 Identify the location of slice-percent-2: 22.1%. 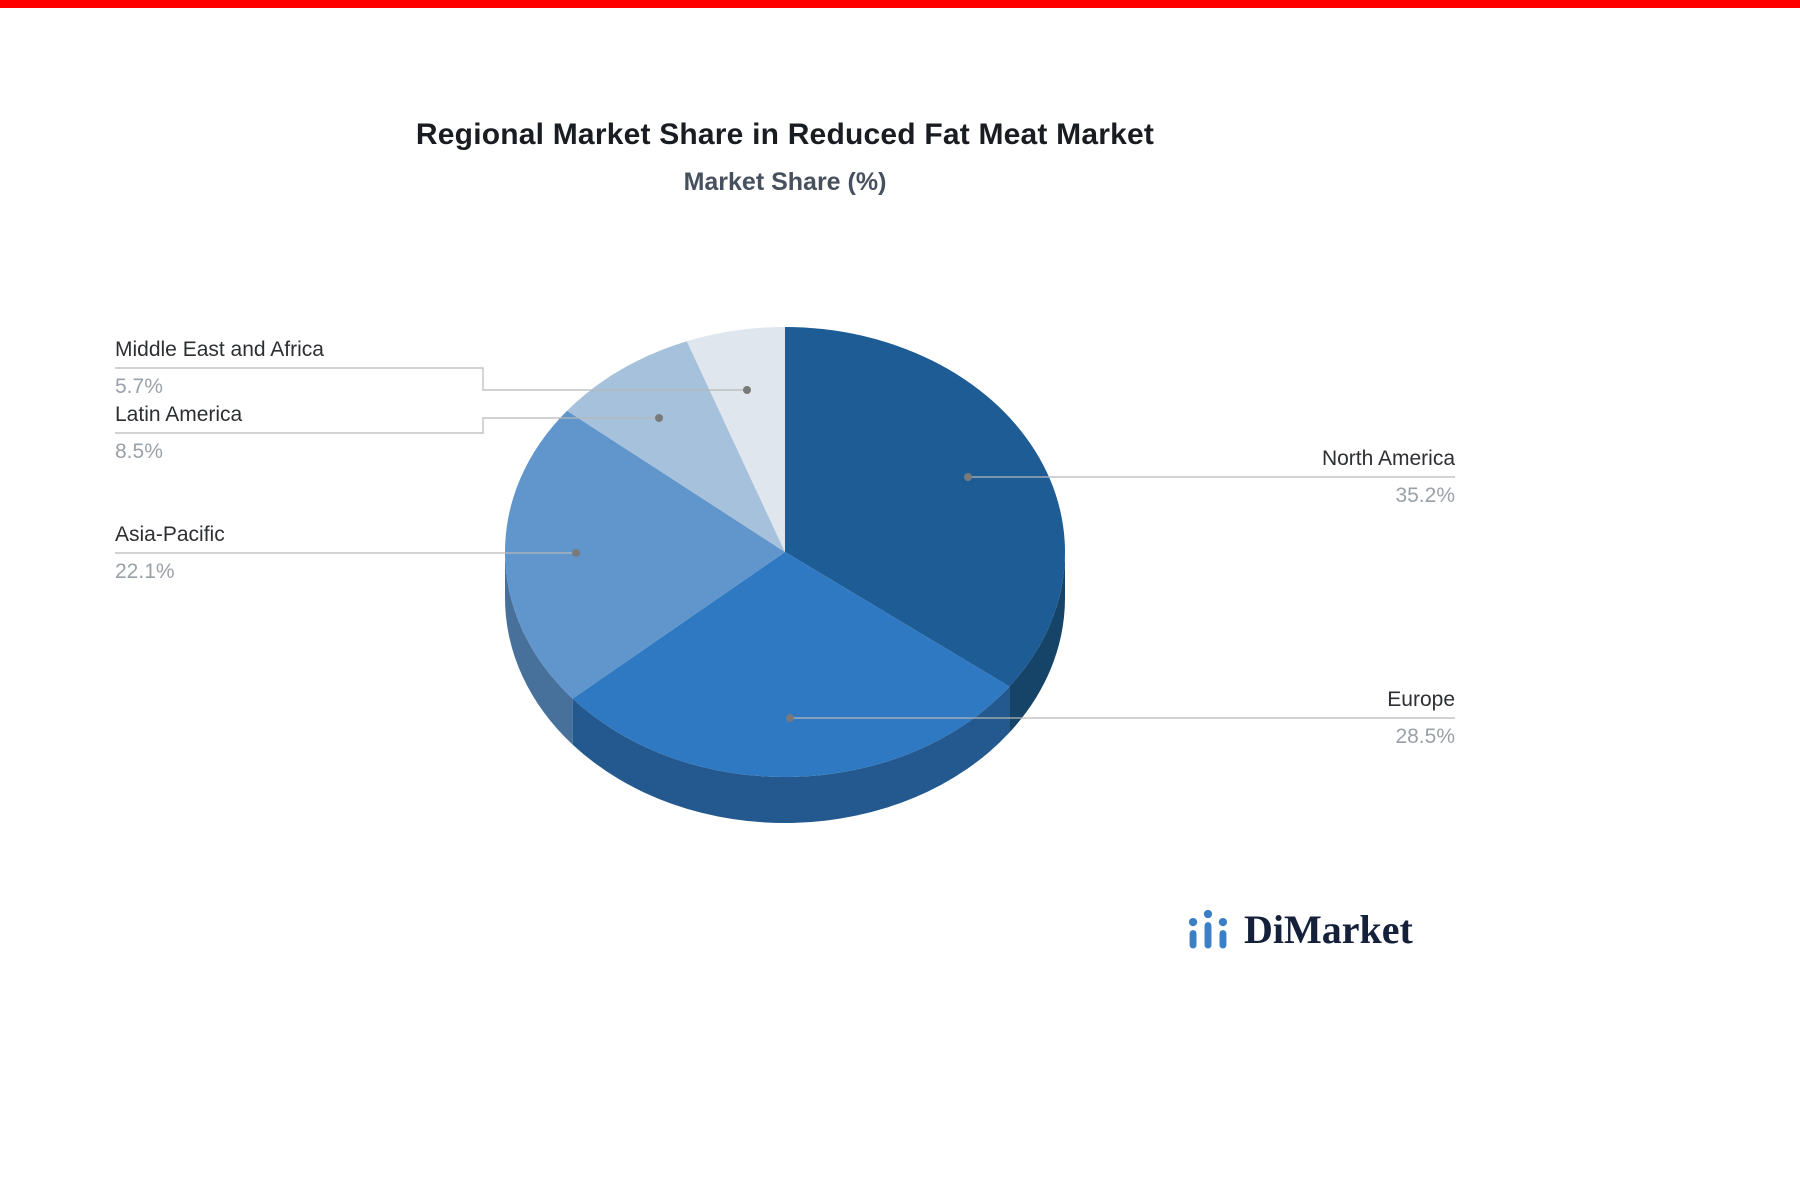
(145, 571).